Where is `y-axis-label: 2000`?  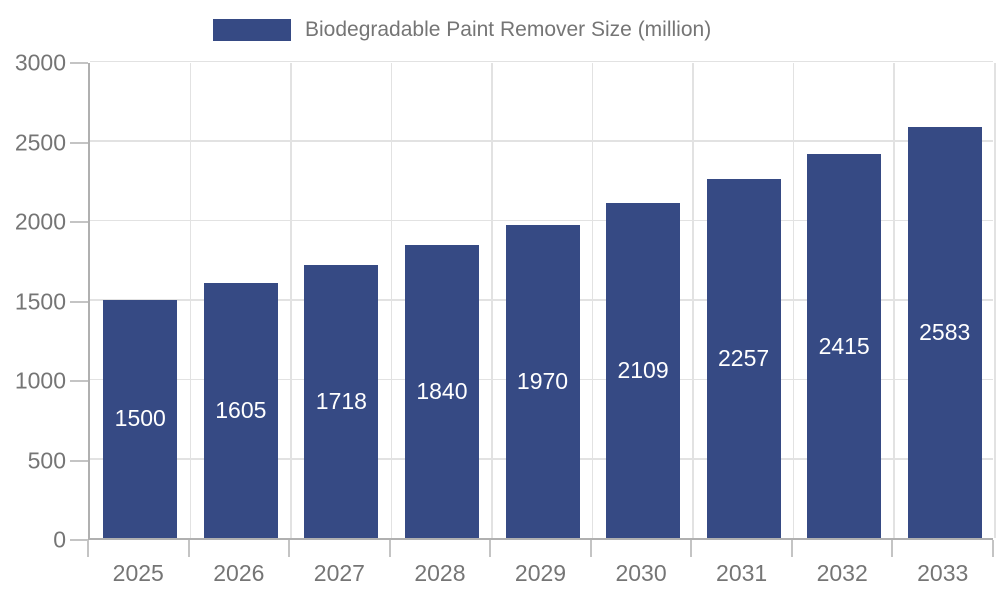
y-axis-label: 2000 is located at coordinates (40, 221).